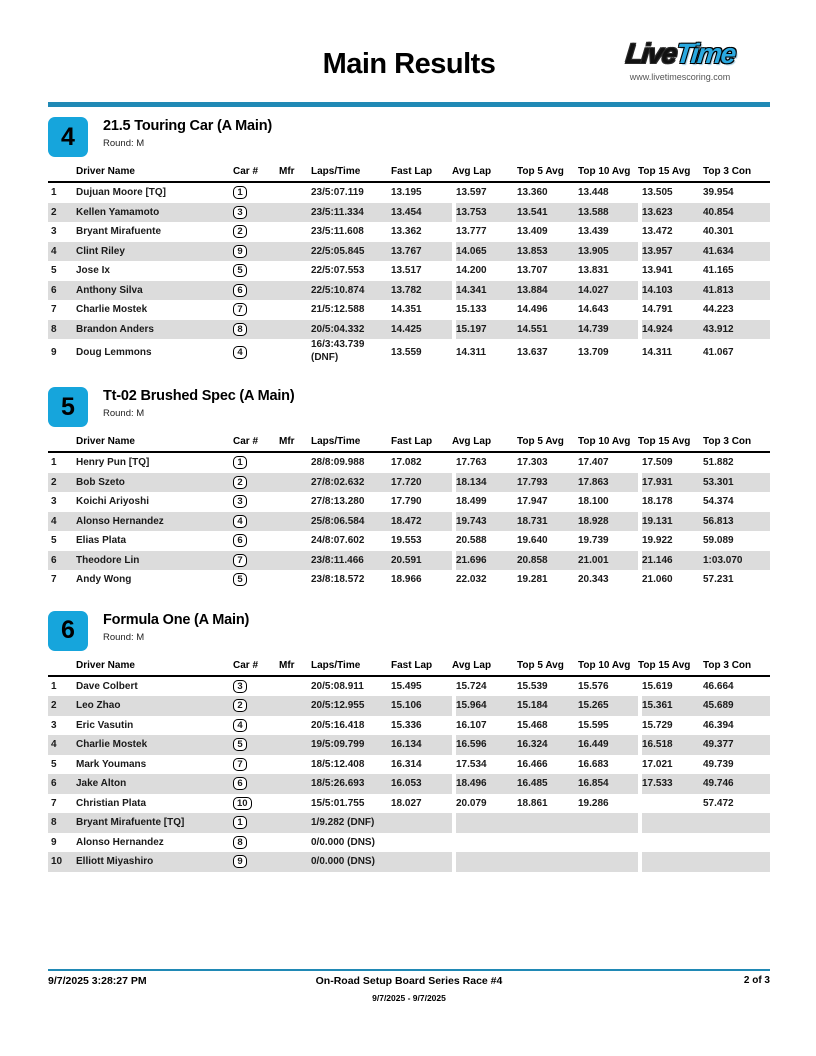 This screenshot has height=1056, width=816. What do you see at coordinates (409, 630) in the screenshot?
I see `section-head: 6 Formula One (A Main) Round: M` at bounding box center [409, 630].